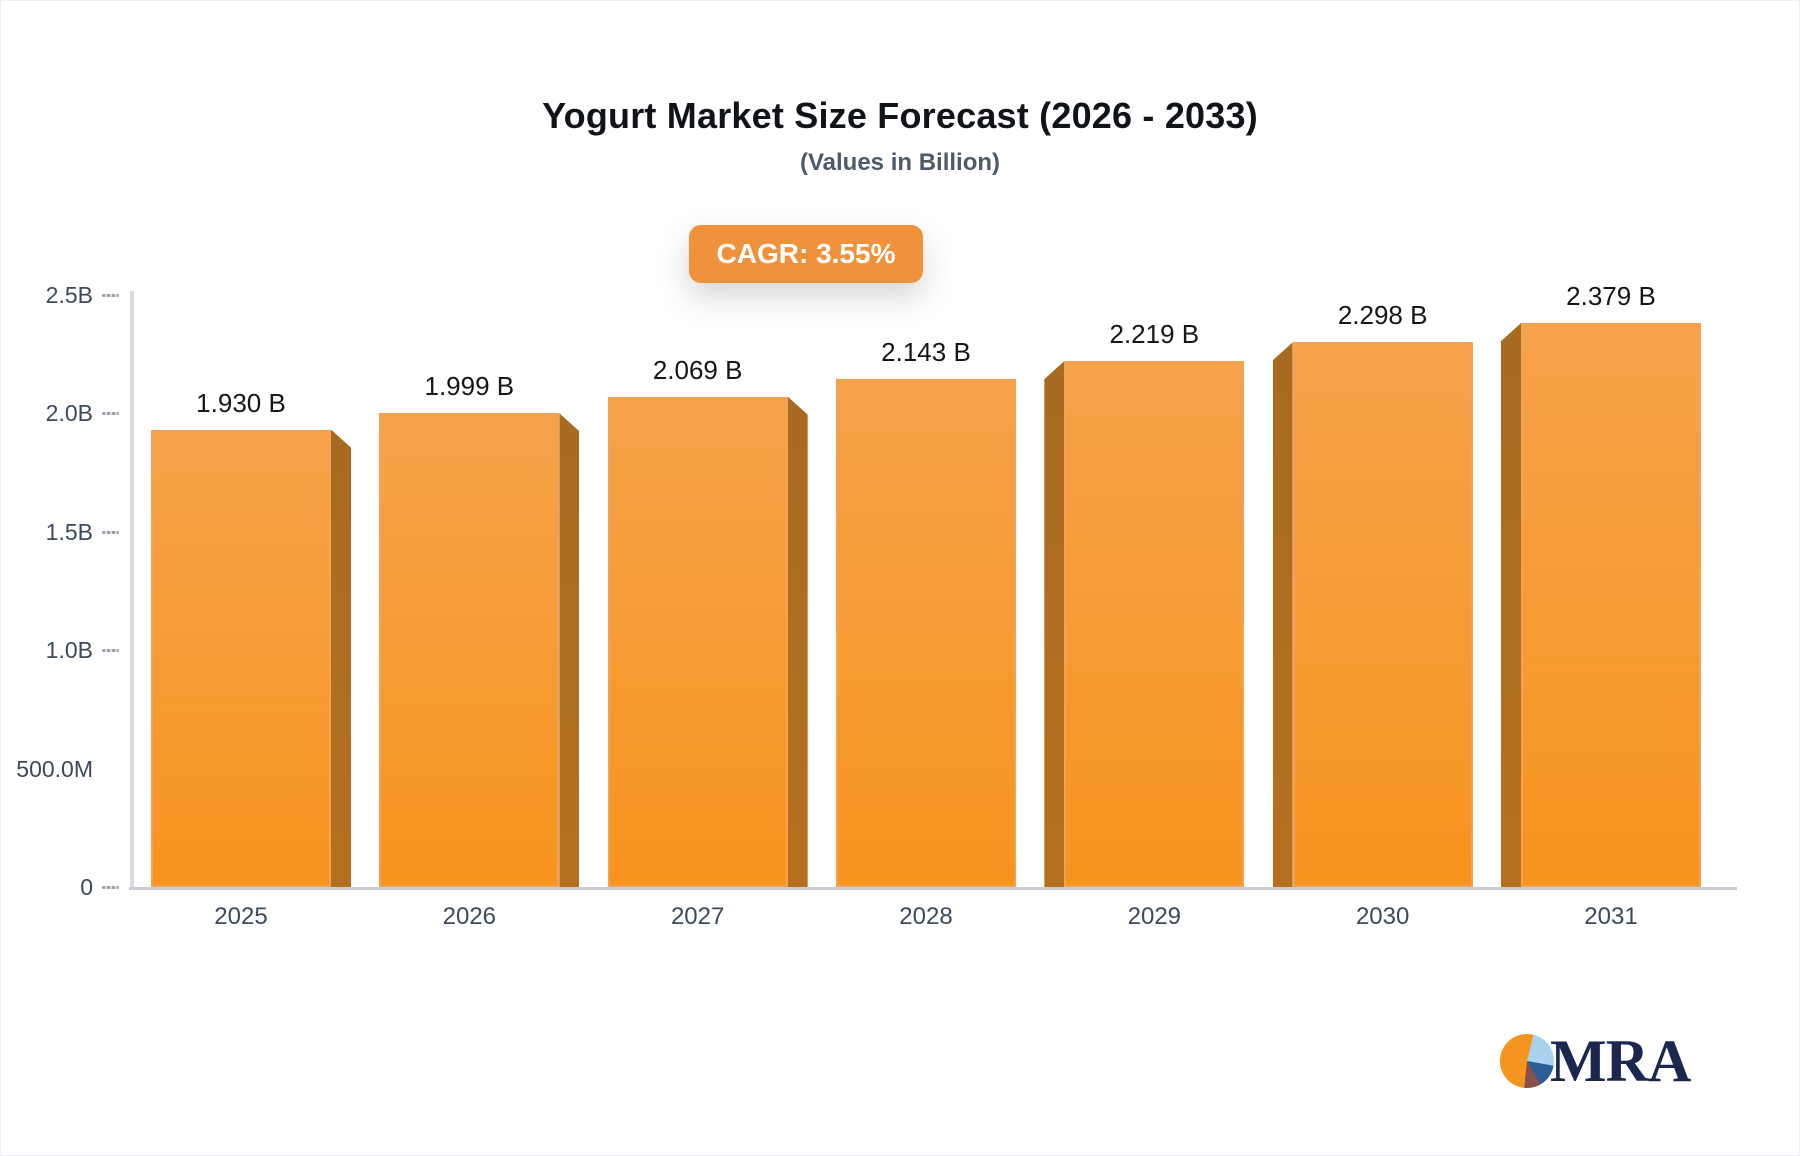  What do you see at coordinates (1382, 916) in the screenshot?
I see `x-tick-label: 2030` at bounding box center [1382, 916].